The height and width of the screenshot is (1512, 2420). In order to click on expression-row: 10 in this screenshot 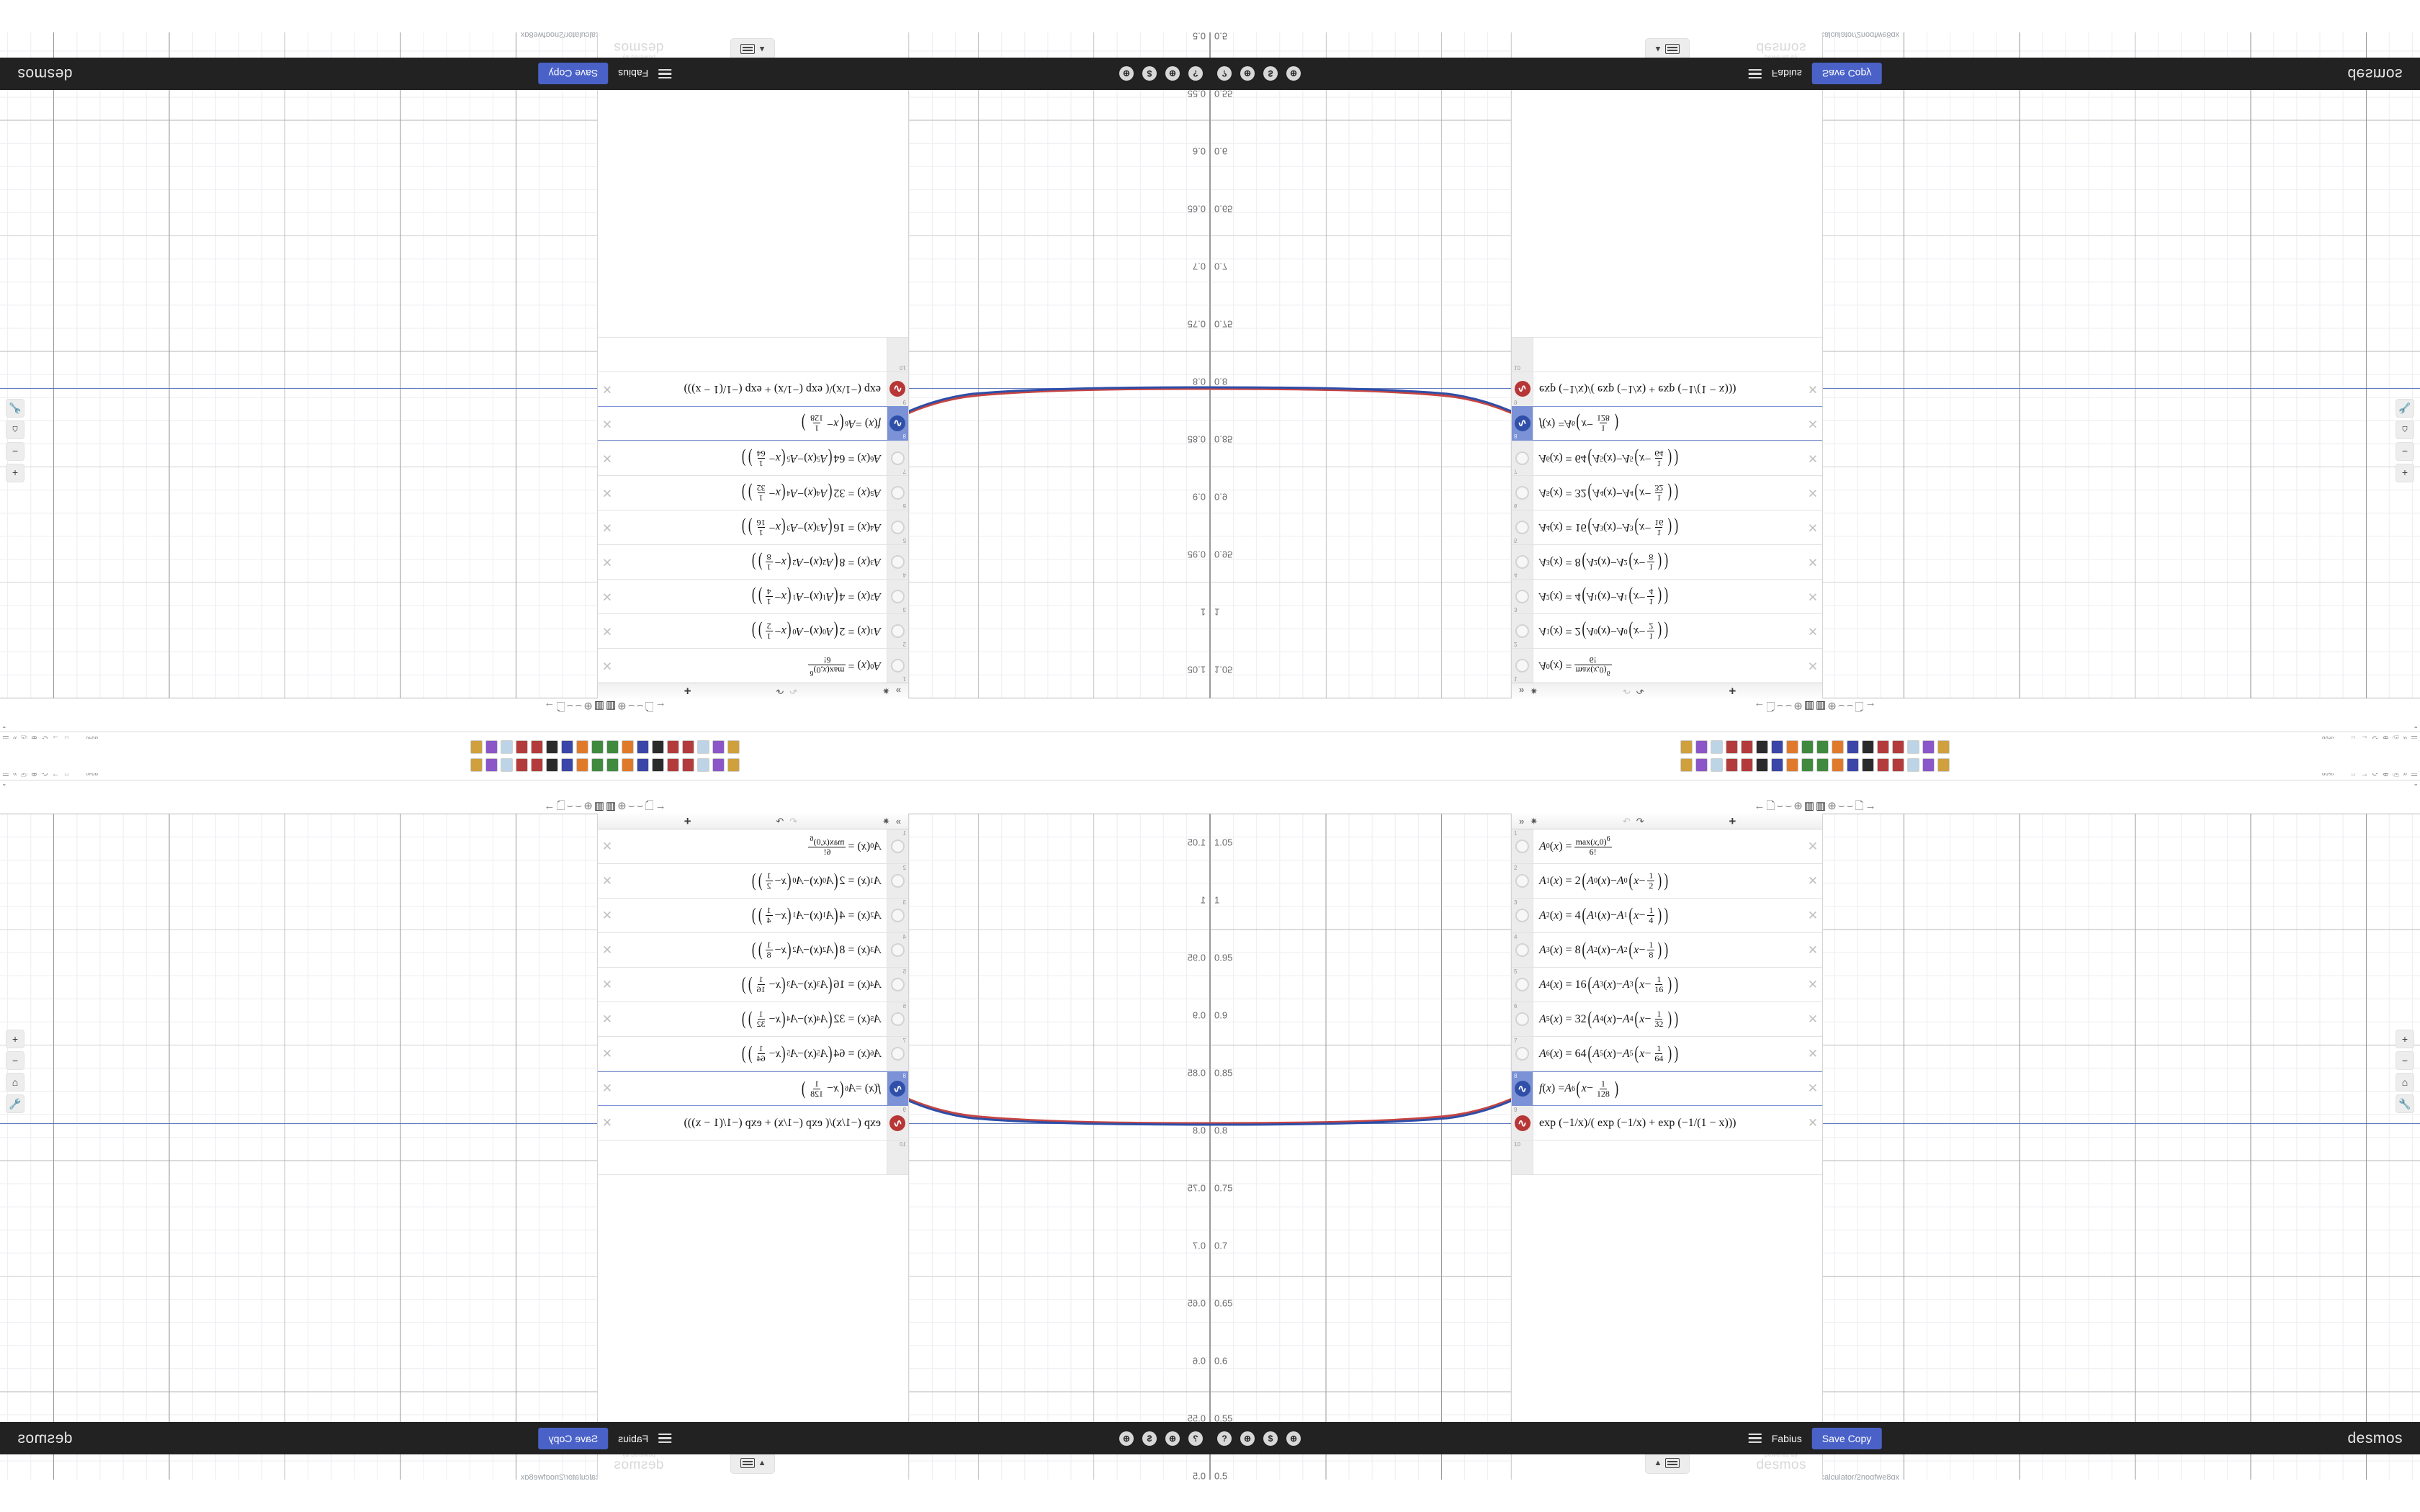, I will do `click(753, 354)`.